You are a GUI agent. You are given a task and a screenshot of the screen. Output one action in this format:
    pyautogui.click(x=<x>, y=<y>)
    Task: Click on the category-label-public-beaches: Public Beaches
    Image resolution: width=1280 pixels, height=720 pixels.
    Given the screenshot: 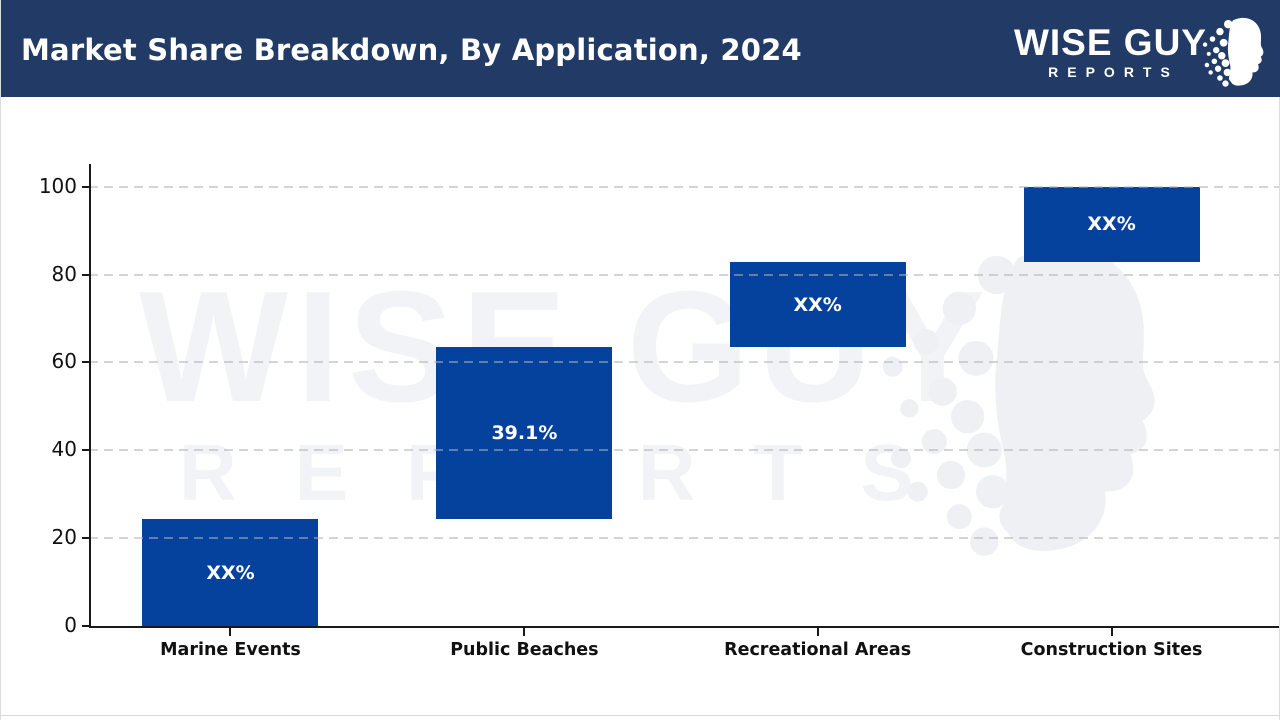 What is the action you would take?
    pyautogui.click(x=524, y=650)
    